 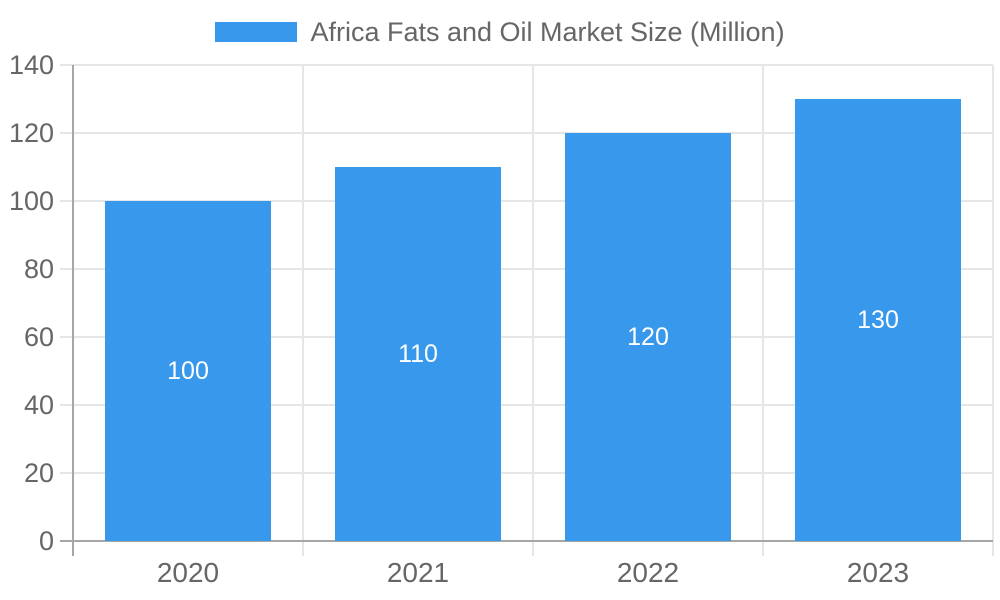 I want to click on bar-2023: 130, so click(x=878, y=320).